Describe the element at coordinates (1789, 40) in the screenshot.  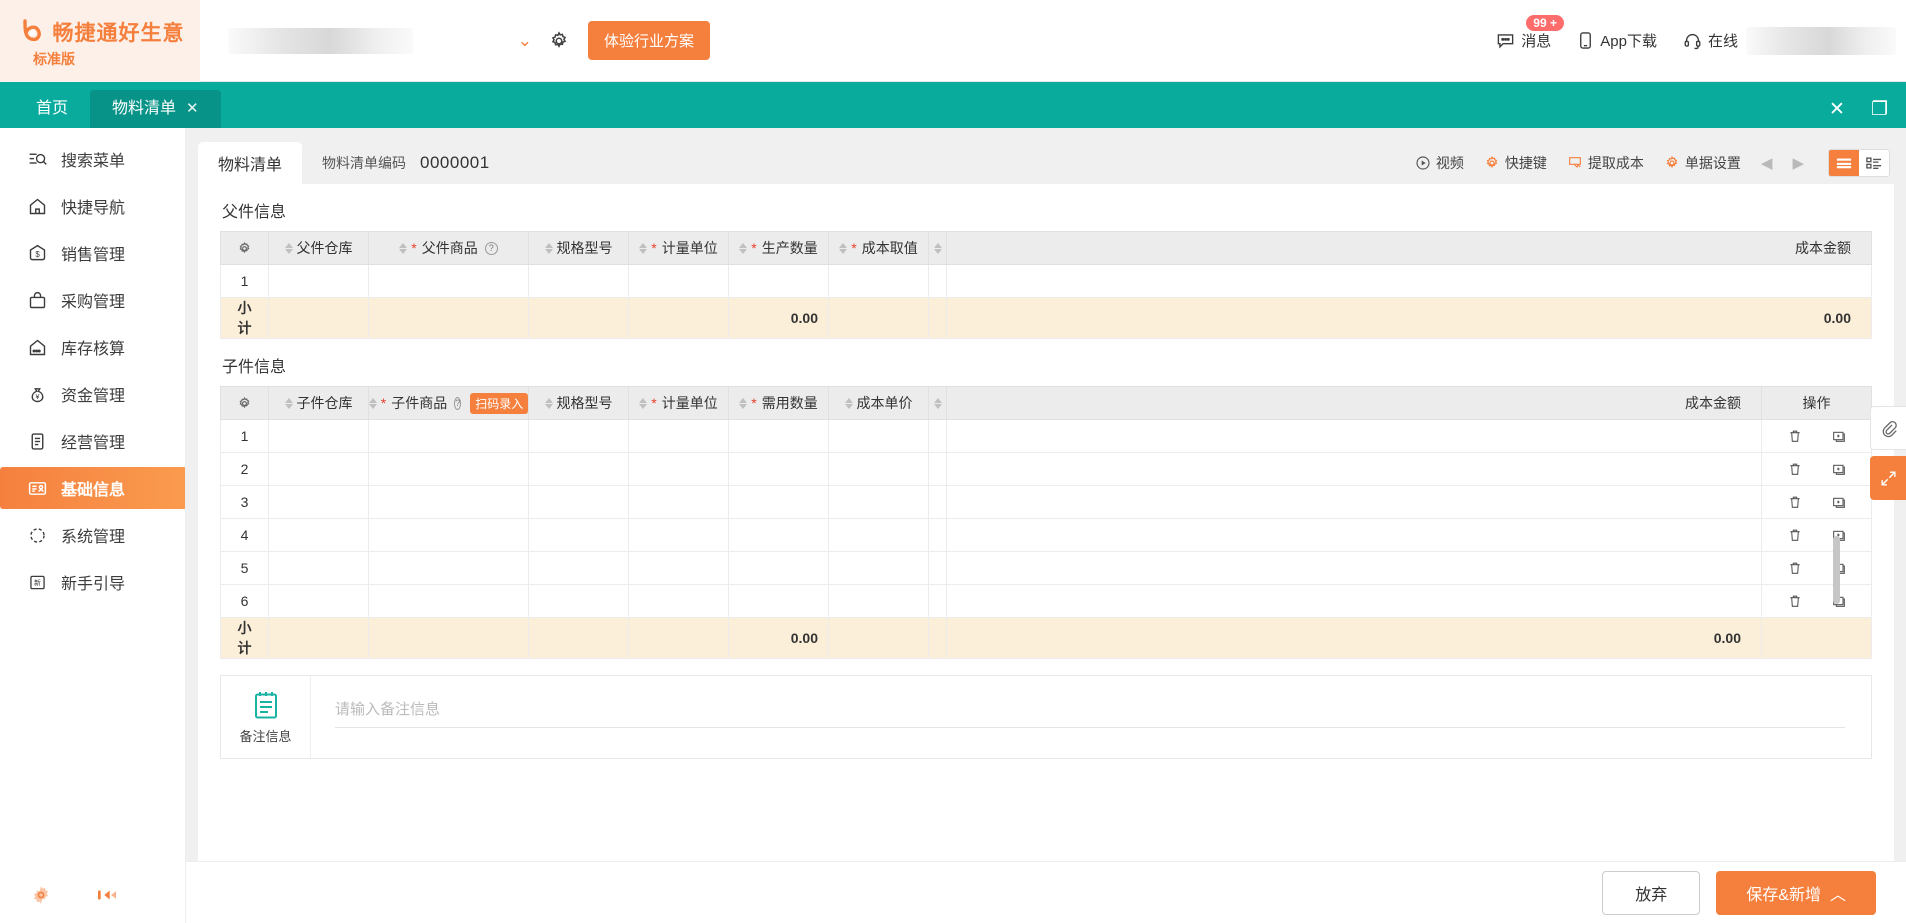
I see `online-service-menu-item: 在线` at that location.